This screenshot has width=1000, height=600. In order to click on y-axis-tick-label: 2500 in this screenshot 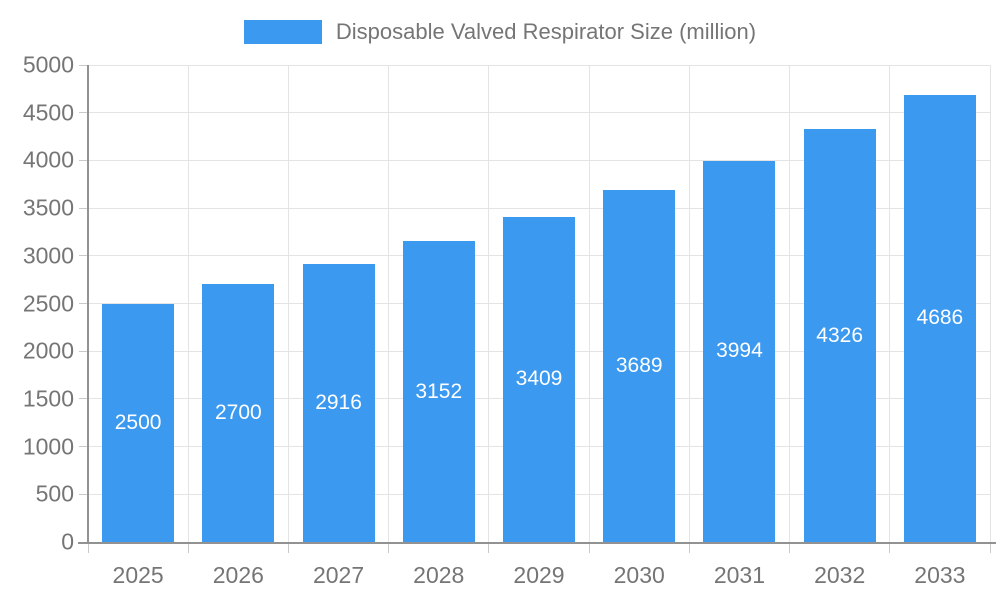, I will do `click(48, 303)`.